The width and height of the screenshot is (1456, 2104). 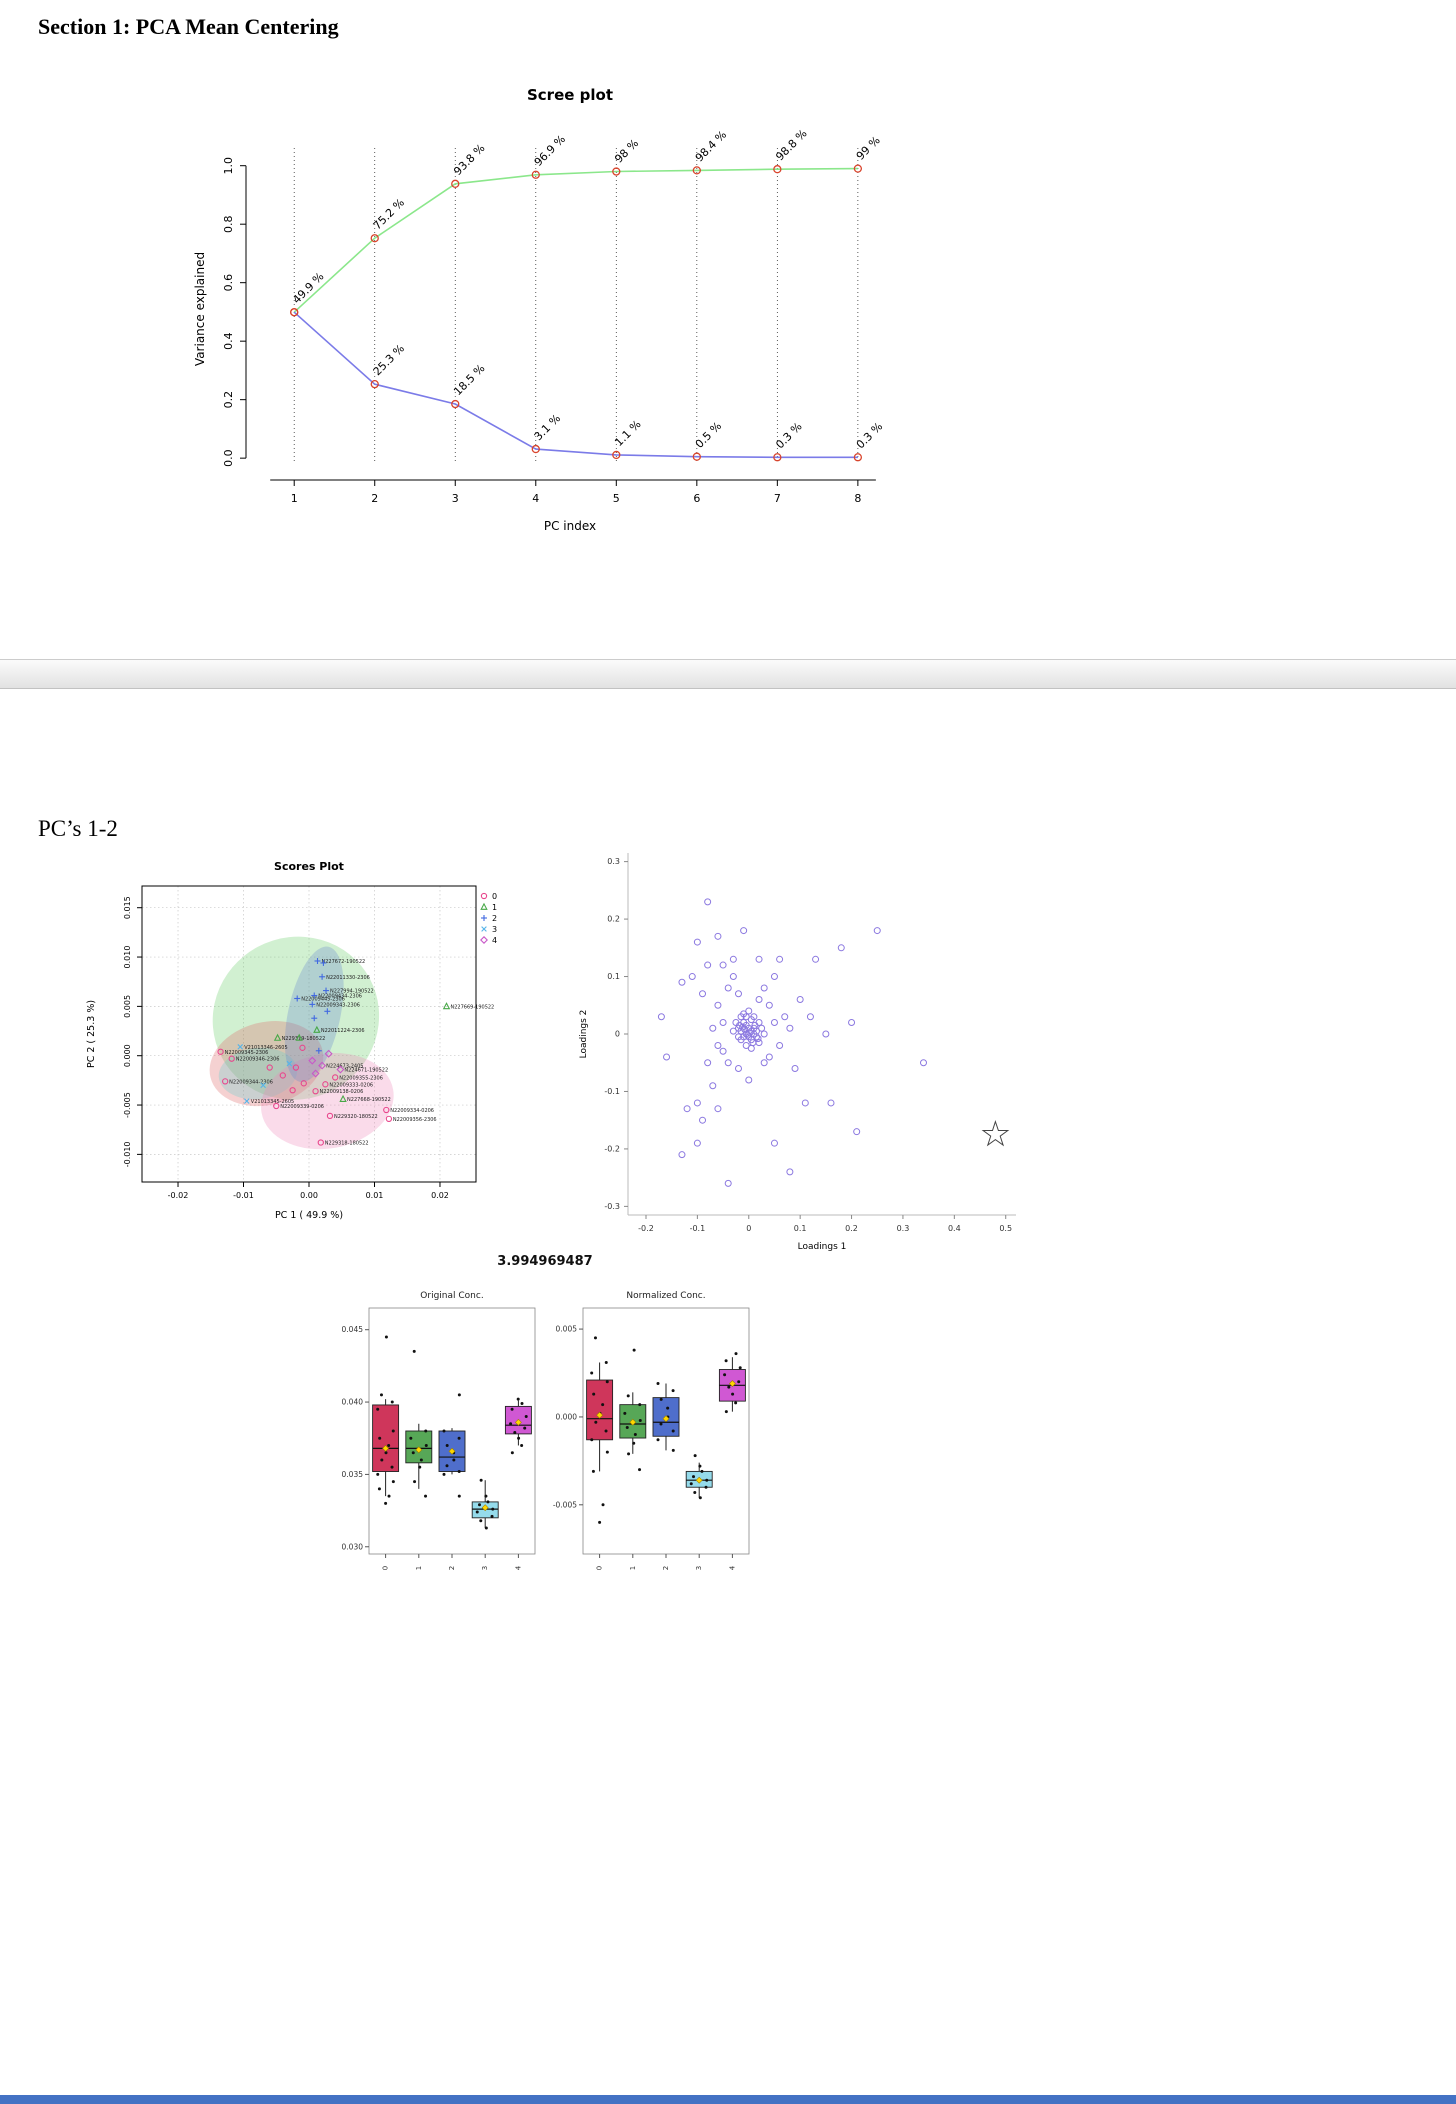 What do you see at coordinates (711, 146) in the screenshot?
I see `svg-text: 98.4 %` at bounding box center [711, 146].